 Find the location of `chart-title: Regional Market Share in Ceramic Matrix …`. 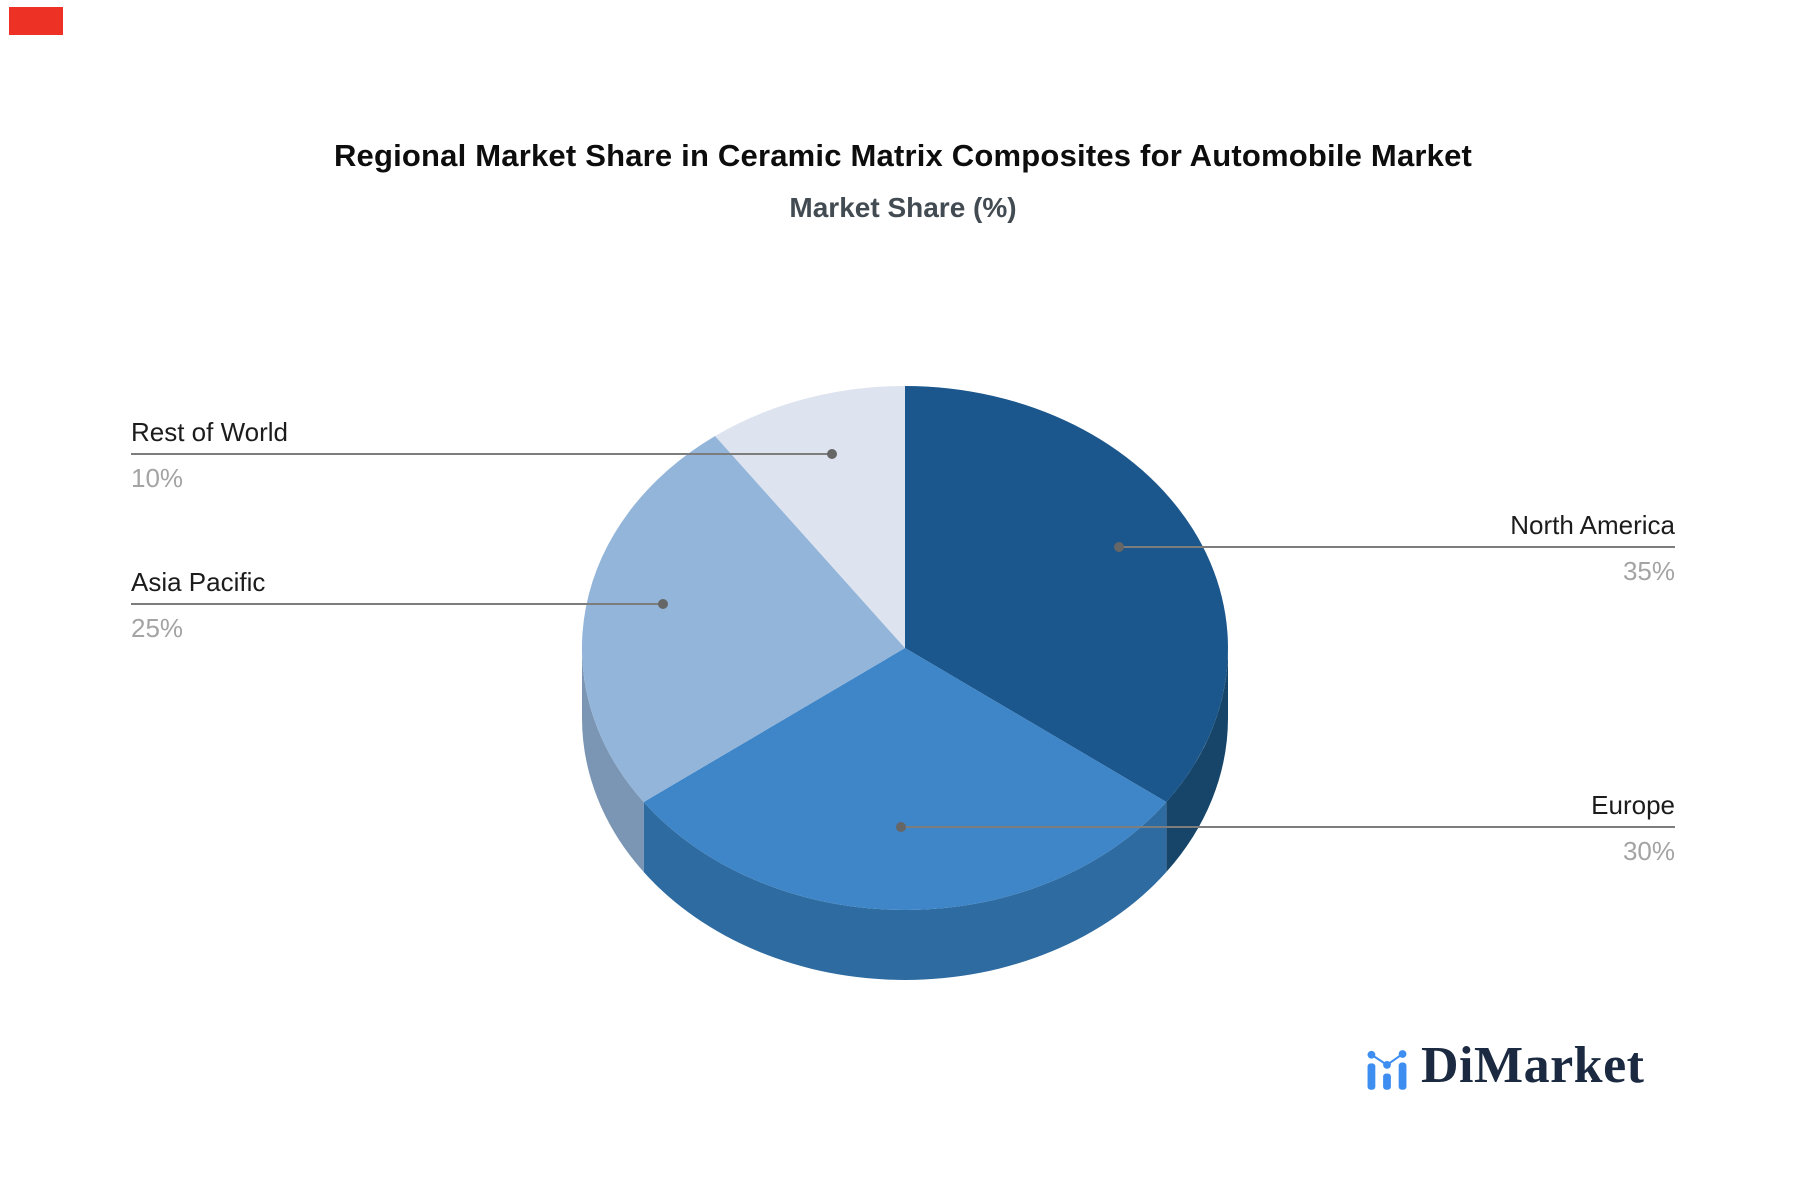

chart-title: Regional Market Share in Ceramic Matrix … is located at coordinates (903, 155).